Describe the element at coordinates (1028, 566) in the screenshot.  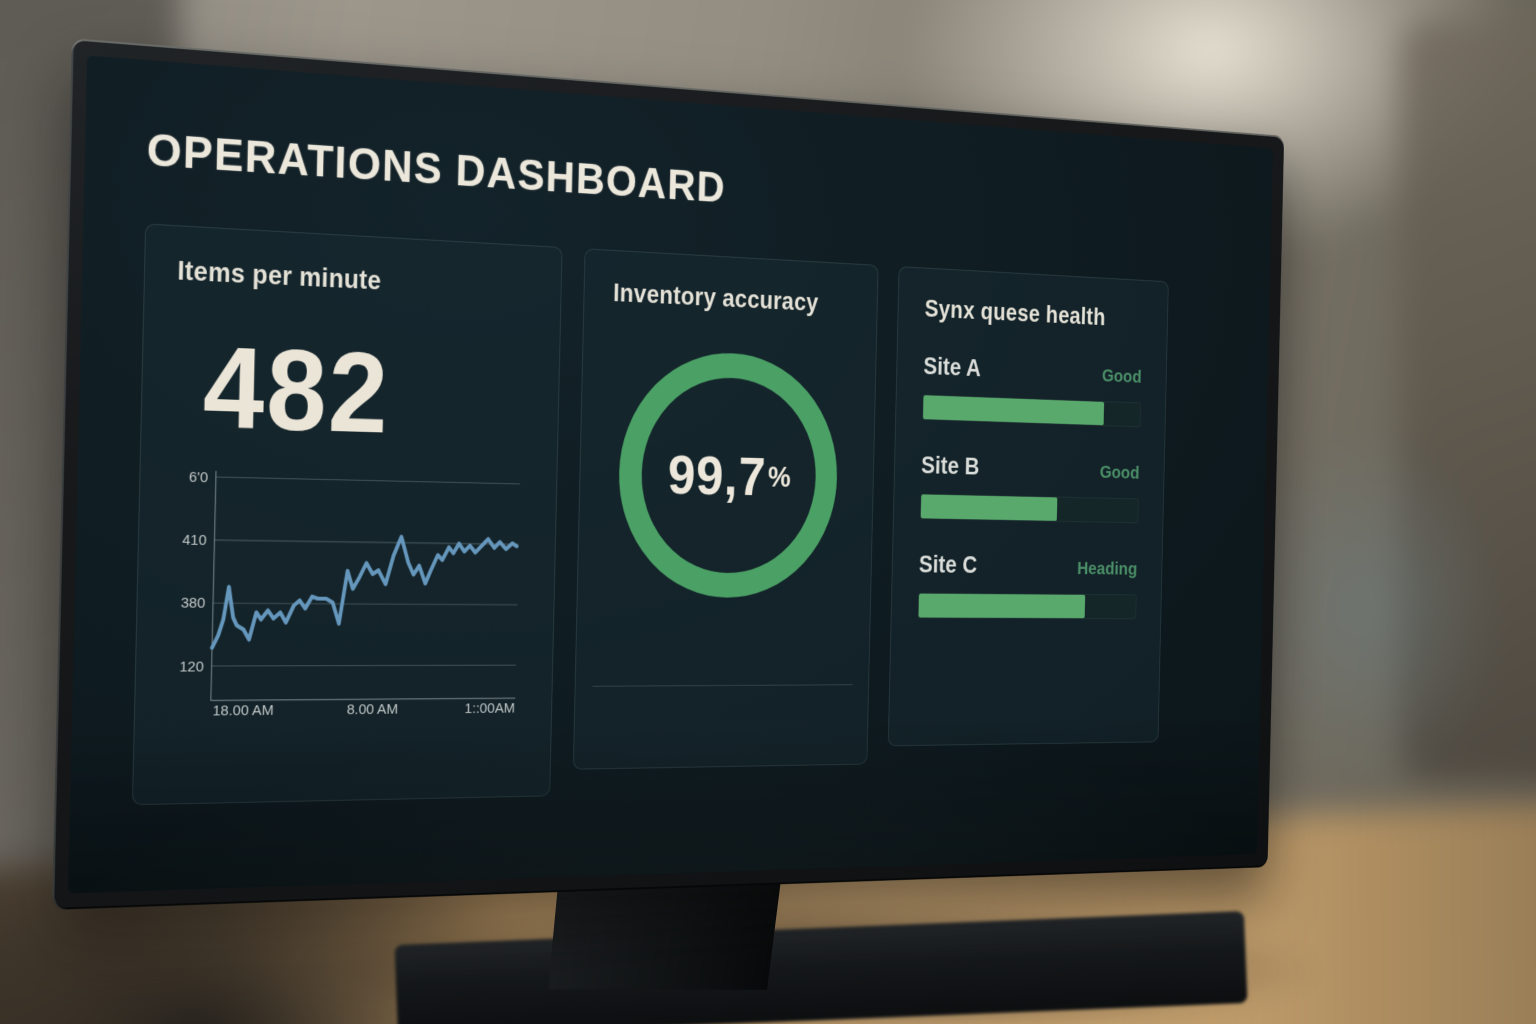
I see `site-row-labels: Site C Heading` at that location.